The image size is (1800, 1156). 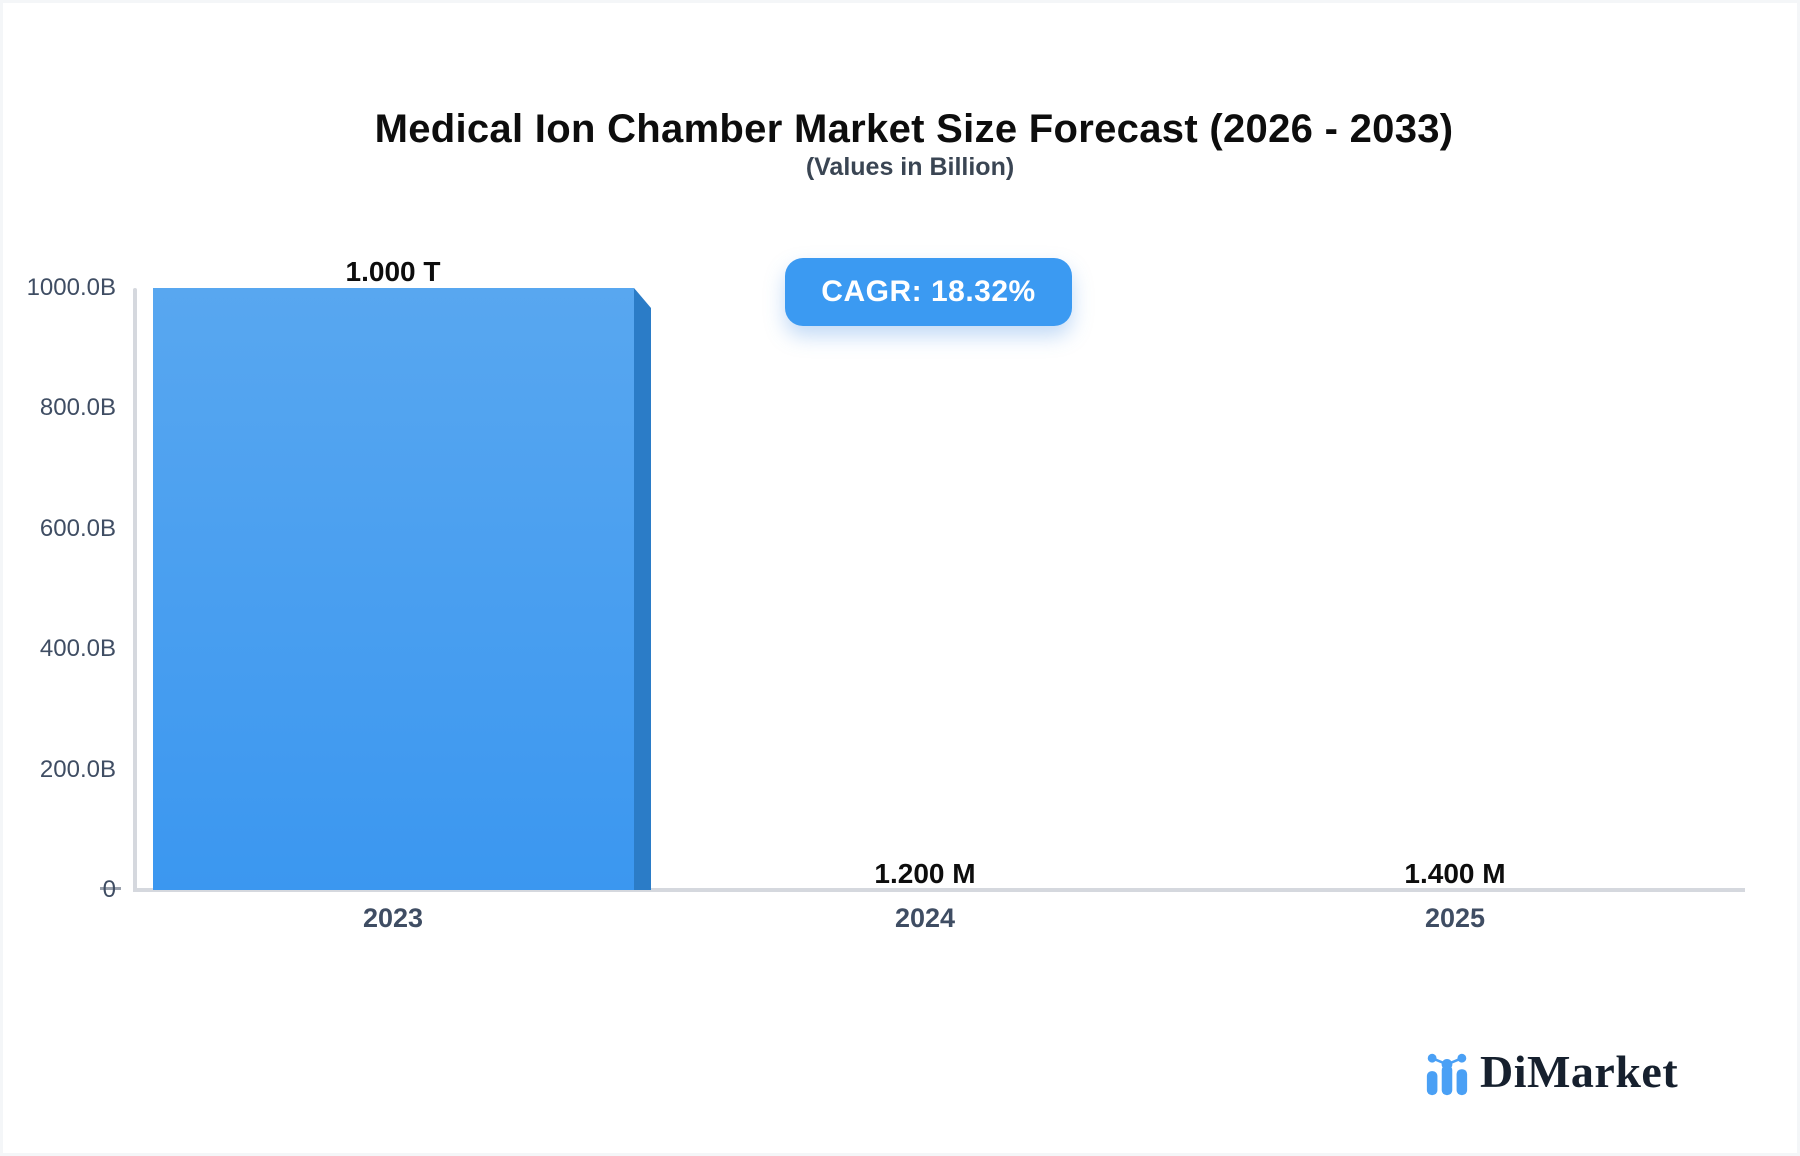 What do you see at coordinates (1455, 873) in the screenshot?
I see `bar-value-label: 1.400 M` at bounding box center [1455, 873].